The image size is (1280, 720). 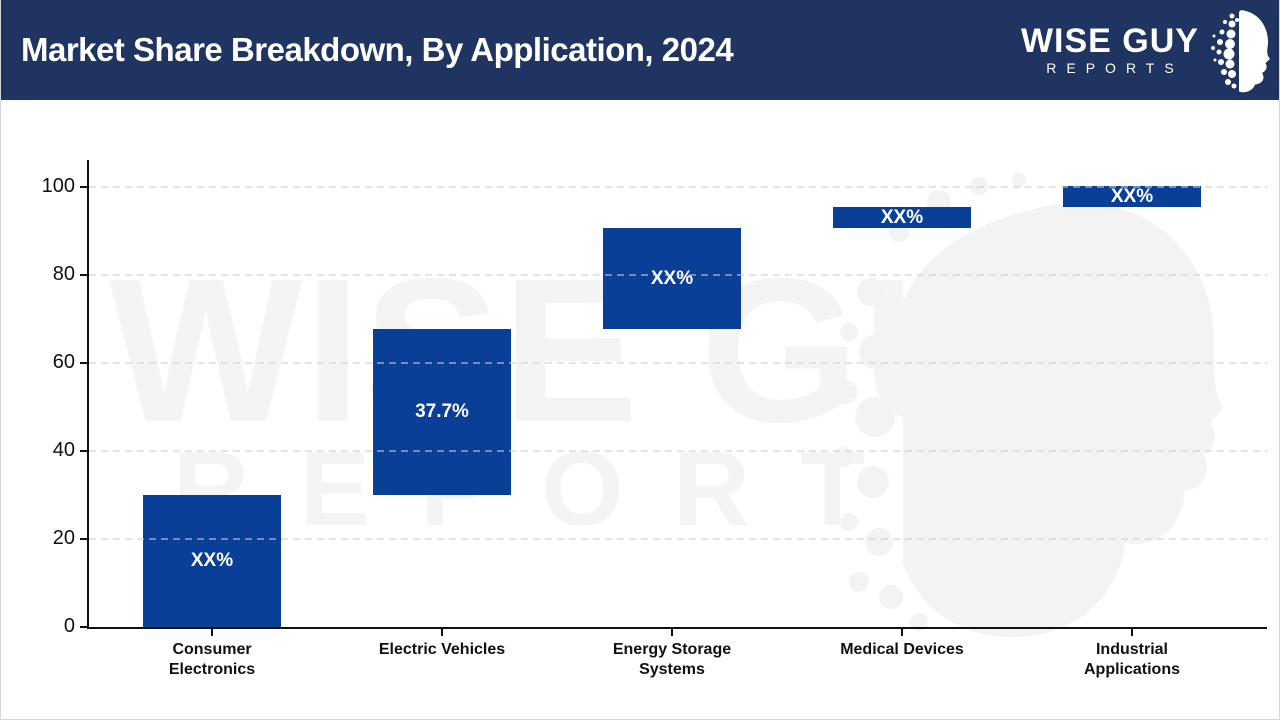 I want to click on x-axis-category-label-line: Consumer, so click(x=212, y=649).